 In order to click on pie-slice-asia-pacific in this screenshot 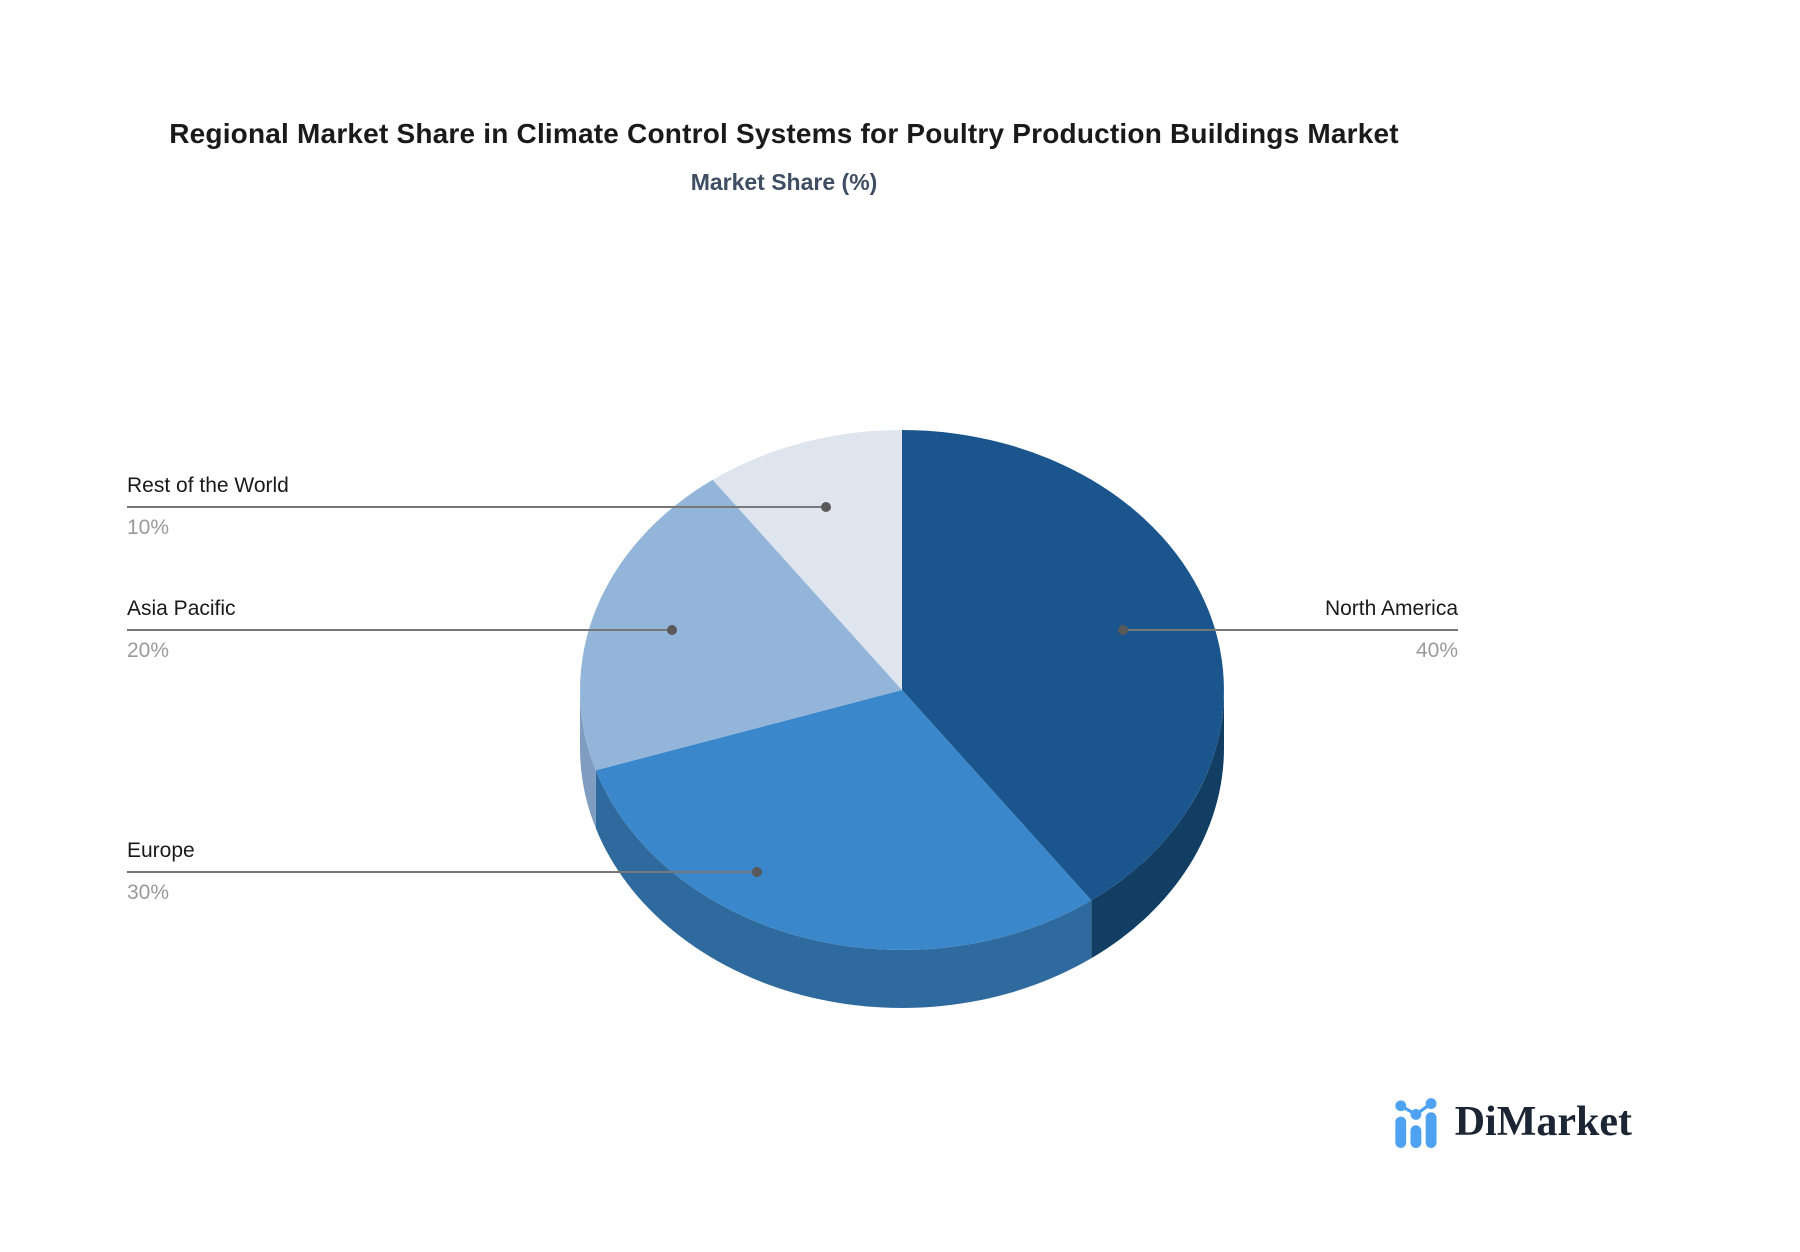, I will do `click(741, 625)`.